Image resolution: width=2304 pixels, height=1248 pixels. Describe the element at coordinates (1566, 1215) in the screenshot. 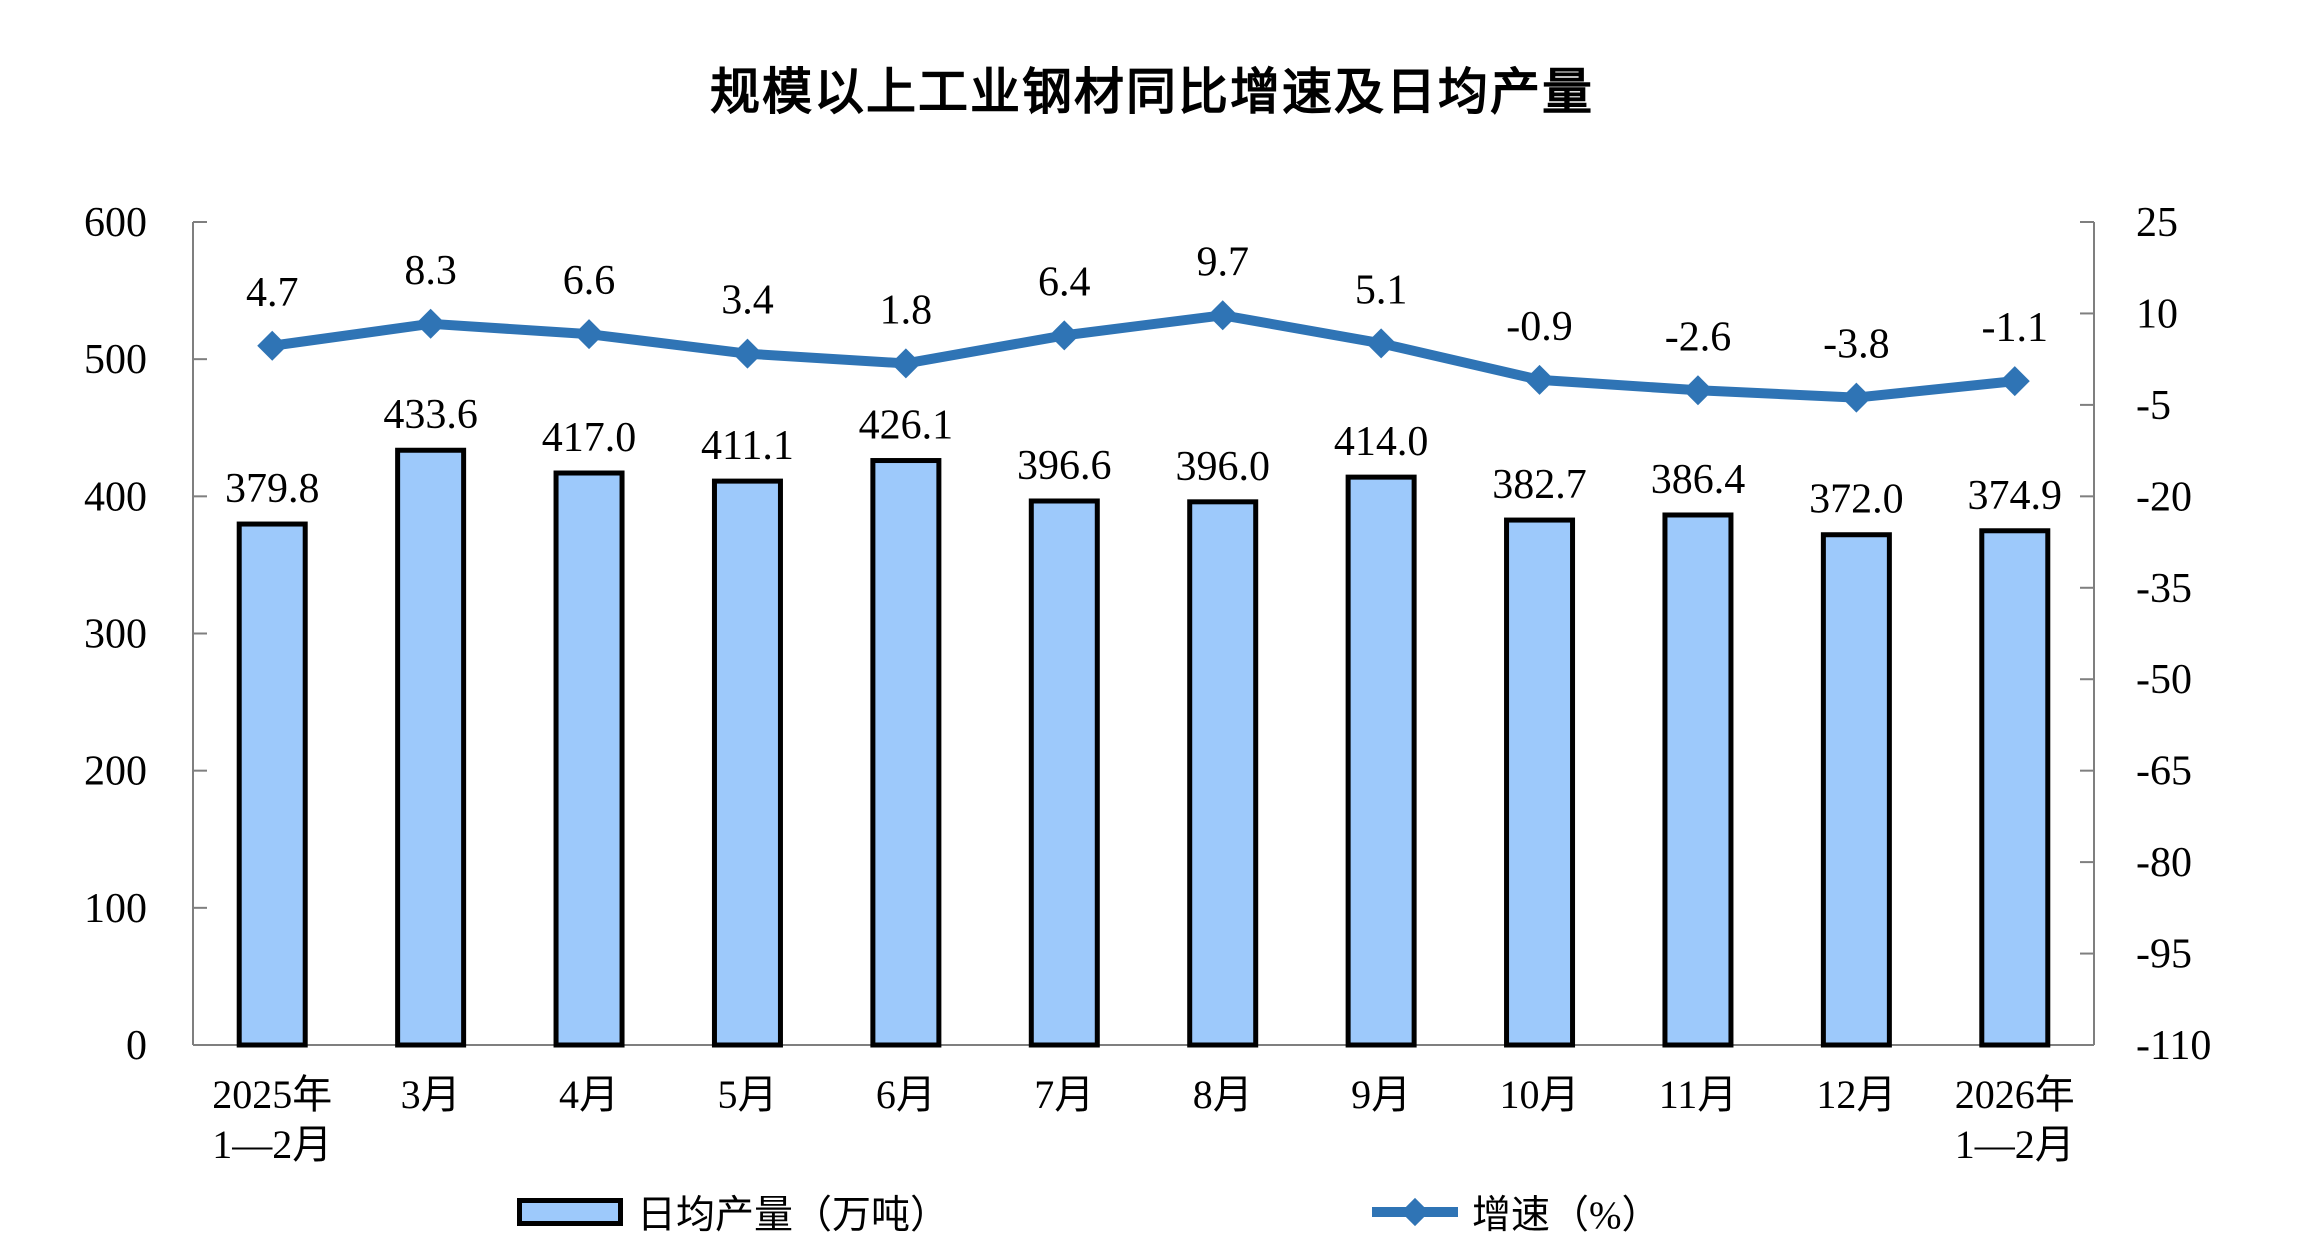

I see `legend-line-label: 增速（%）` at that location.